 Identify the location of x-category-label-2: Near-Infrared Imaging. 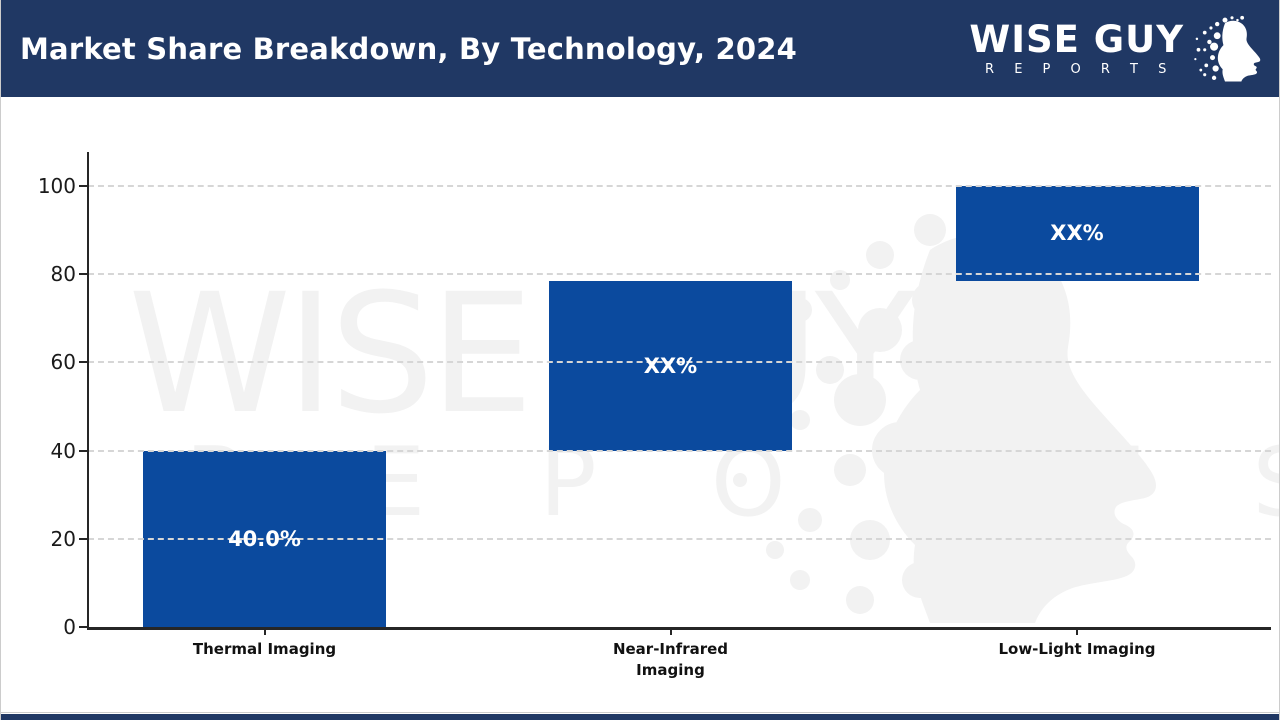
(670, 659).